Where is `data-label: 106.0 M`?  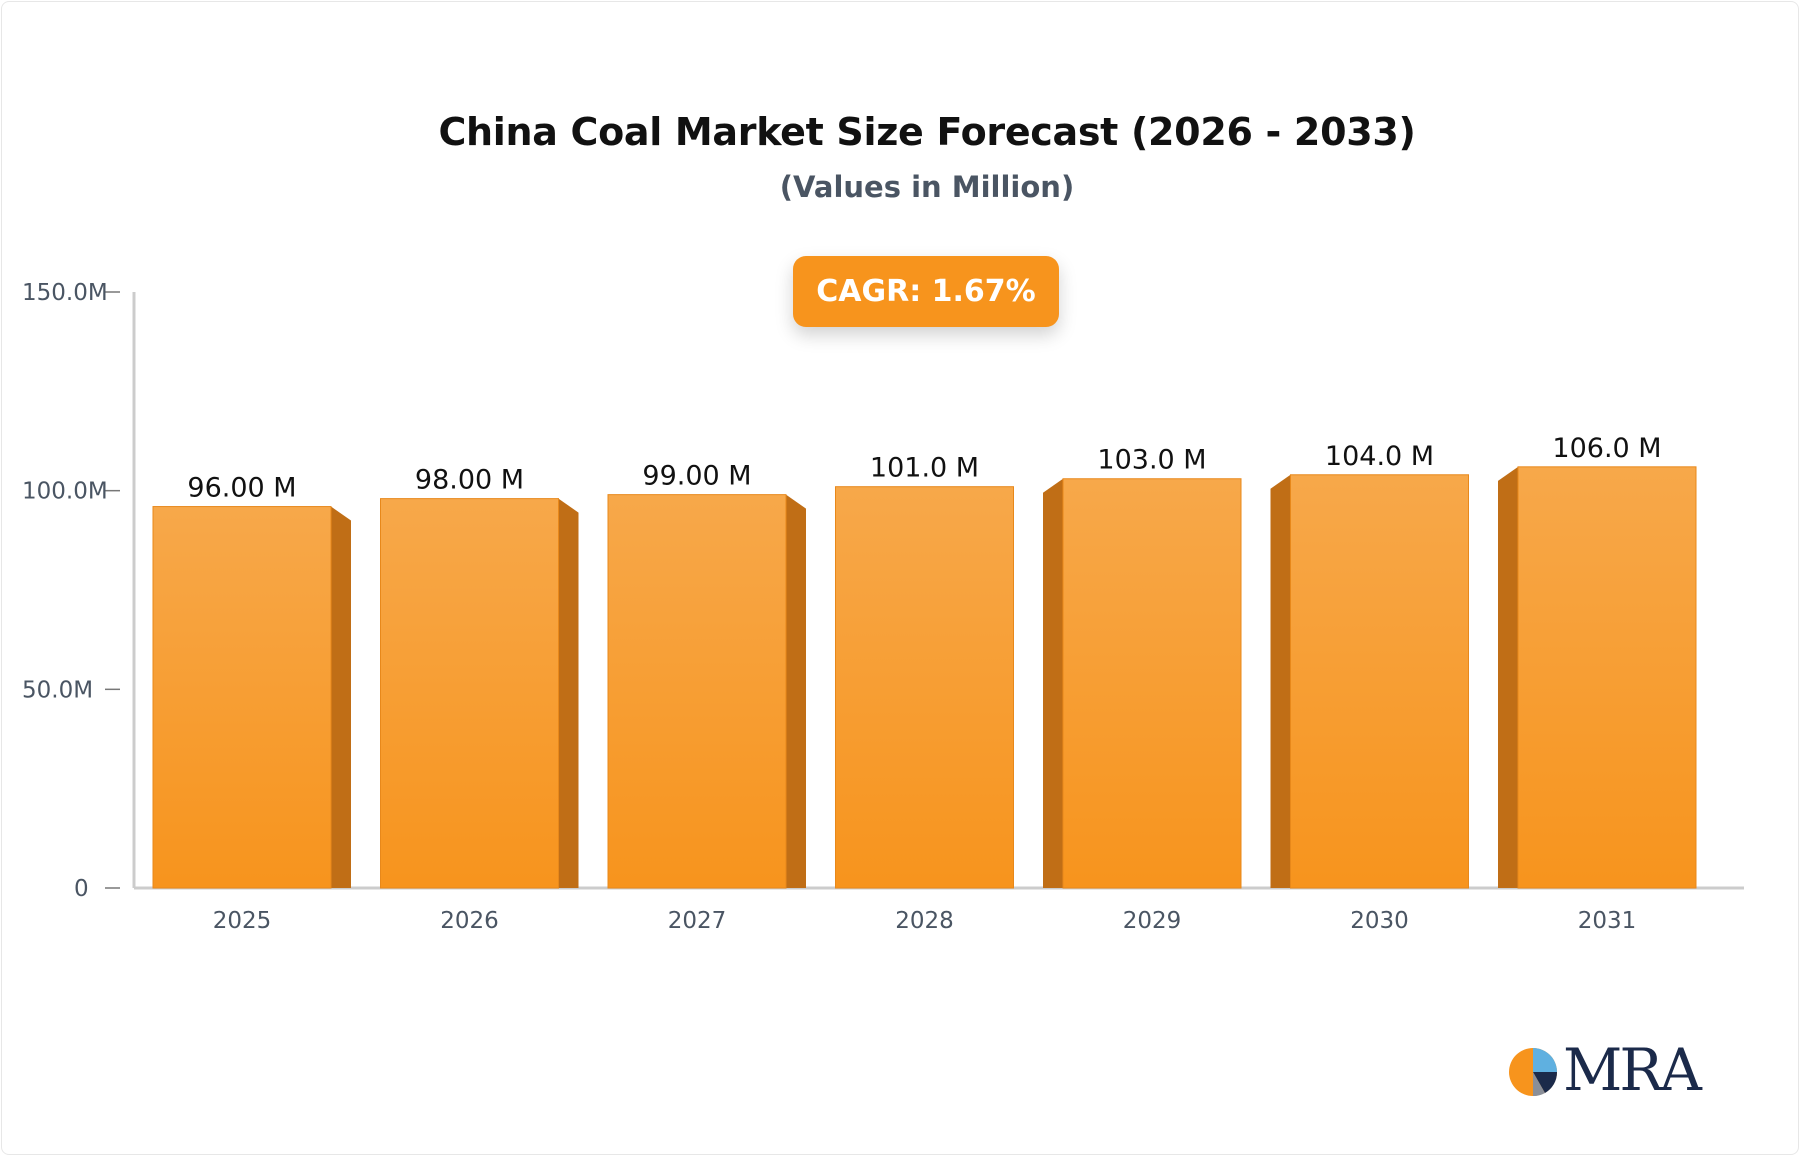 data-label: 106.0 M is located at coordinates (1606, 448).